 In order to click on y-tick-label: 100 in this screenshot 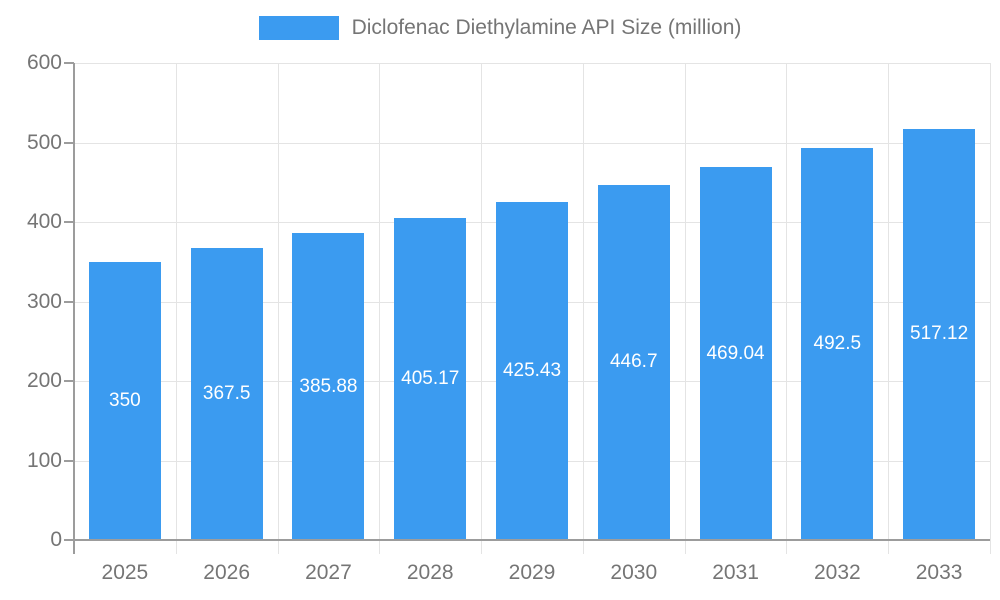, I will do `click(44, 460)`.